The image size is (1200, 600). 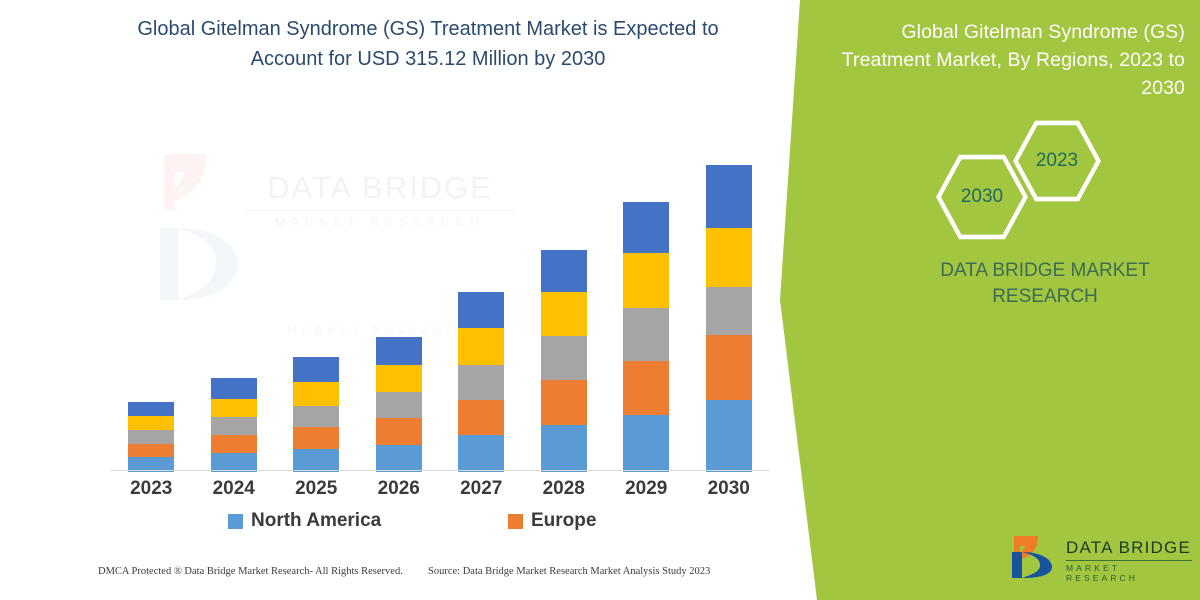 What do you see at coordinates (646, 488) in the screenshot?
I see `x-axis-label-2029: 2029` at bounding box center [646, 488].